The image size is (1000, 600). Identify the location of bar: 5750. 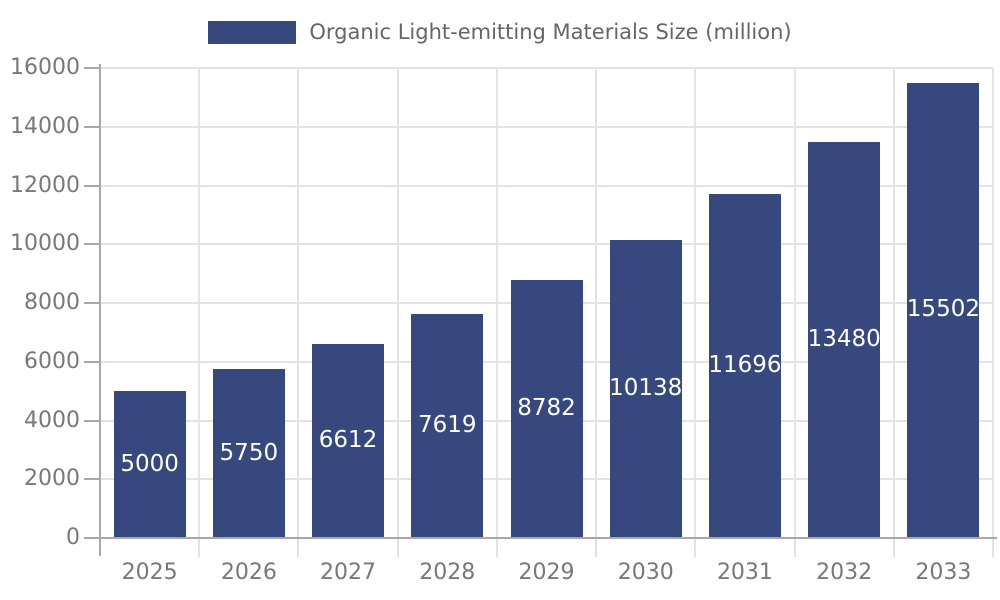
(248, 453).